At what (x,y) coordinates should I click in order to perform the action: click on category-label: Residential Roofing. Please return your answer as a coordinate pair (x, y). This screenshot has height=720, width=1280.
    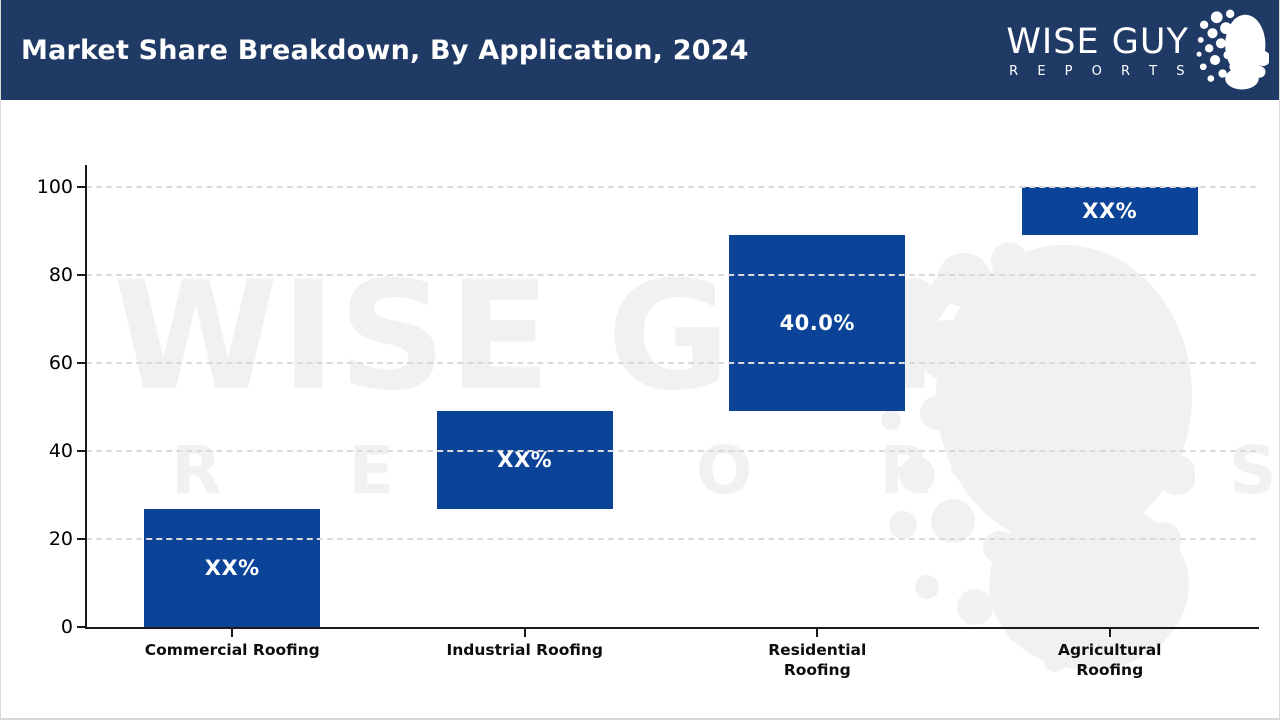
    Looking at the image, I should click on (817, 660).